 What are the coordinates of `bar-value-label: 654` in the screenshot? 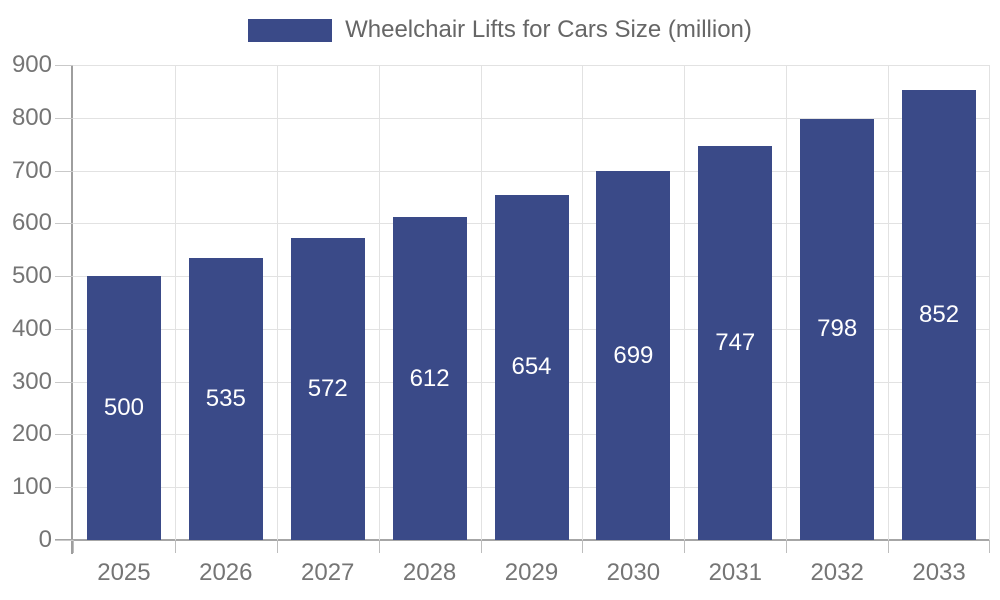 It's located at (531, 367).